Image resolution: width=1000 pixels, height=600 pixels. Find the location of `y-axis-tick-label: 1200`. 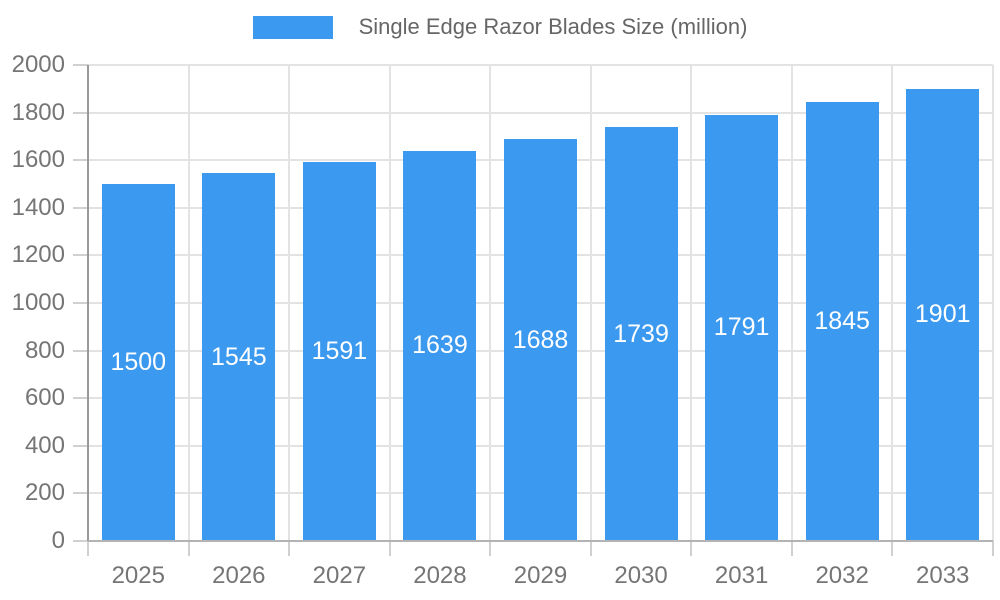

y-axis-tick-label: 1200 is located at coordinates (38, 255).